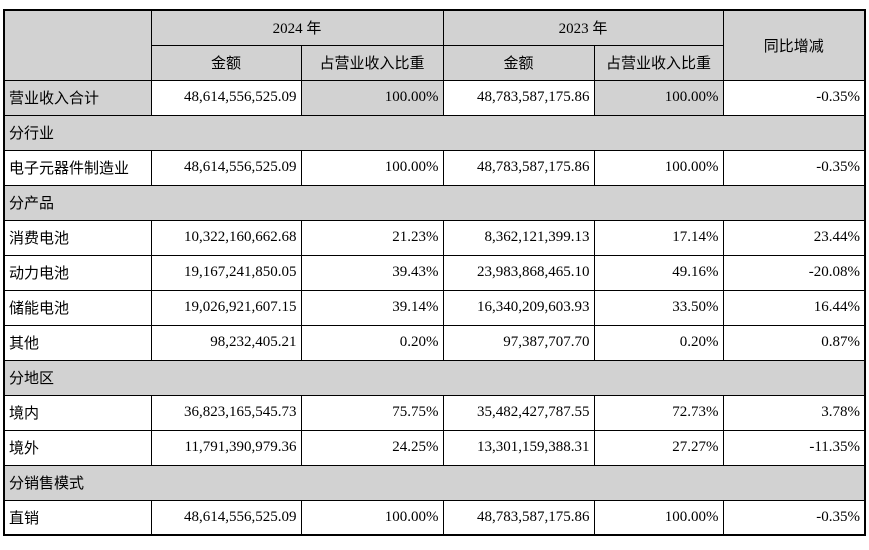  Describe the element at coordinates (518, 412) in the screenshot. I see `cell-amt2023: 35,482,427,787.55` at that location.